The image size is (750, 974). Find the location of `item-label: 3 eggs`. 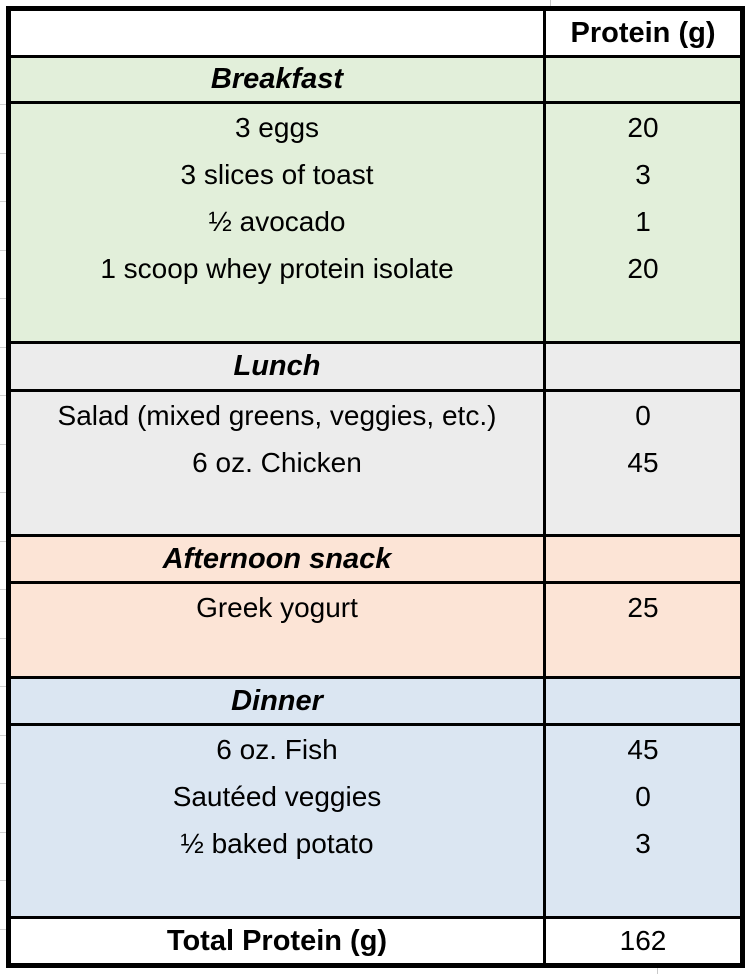

item-label: 3 eggs is located at coordinates (277, 127).